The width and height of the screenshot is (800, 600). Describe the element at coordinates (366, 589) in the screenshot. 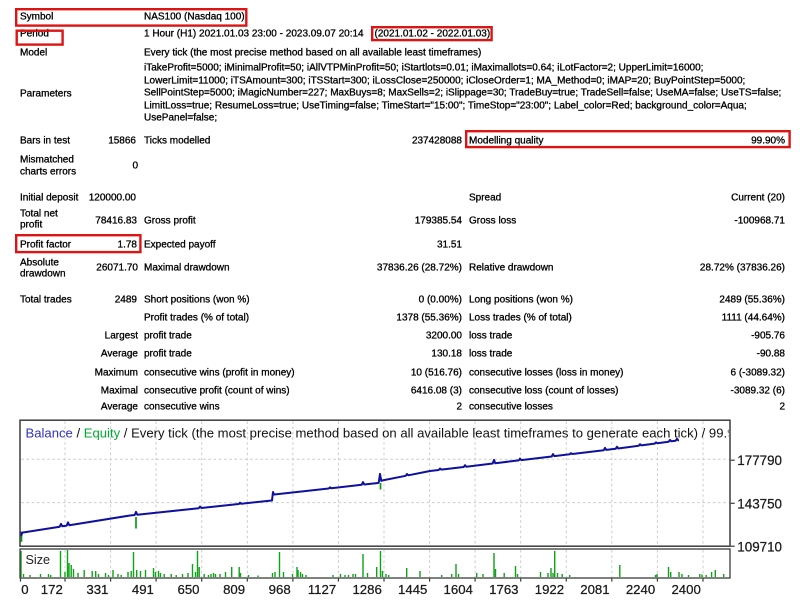

I see `svg-text: 1286` at that location.